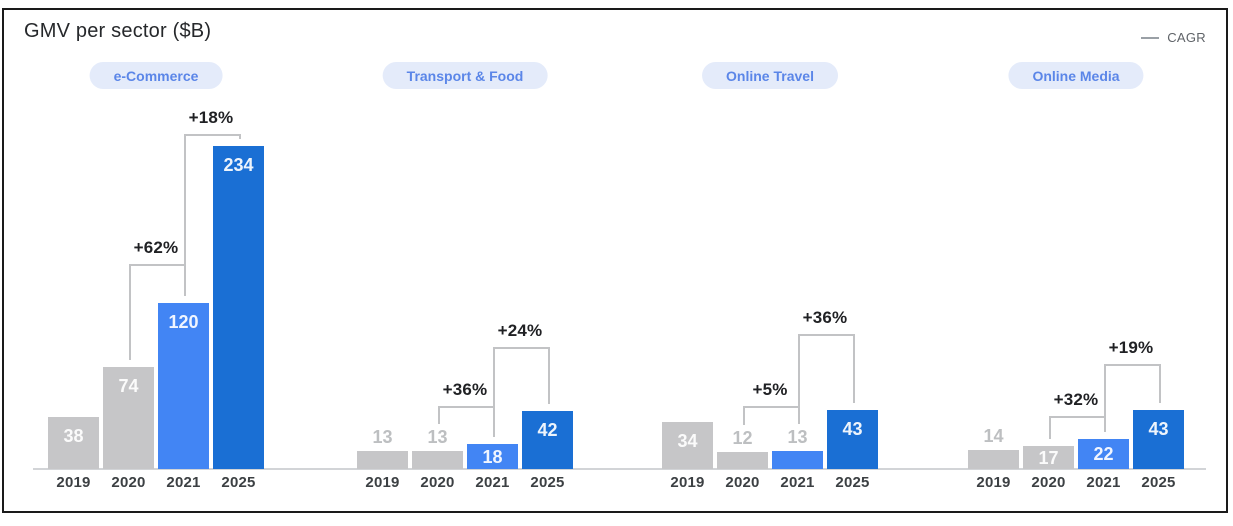 The height and width of the screenshot is (526, 1233). Describe the element at coordinates (118, 31) in the screenshot. I see `chart-title: GMV per sector ($B)` at that location.